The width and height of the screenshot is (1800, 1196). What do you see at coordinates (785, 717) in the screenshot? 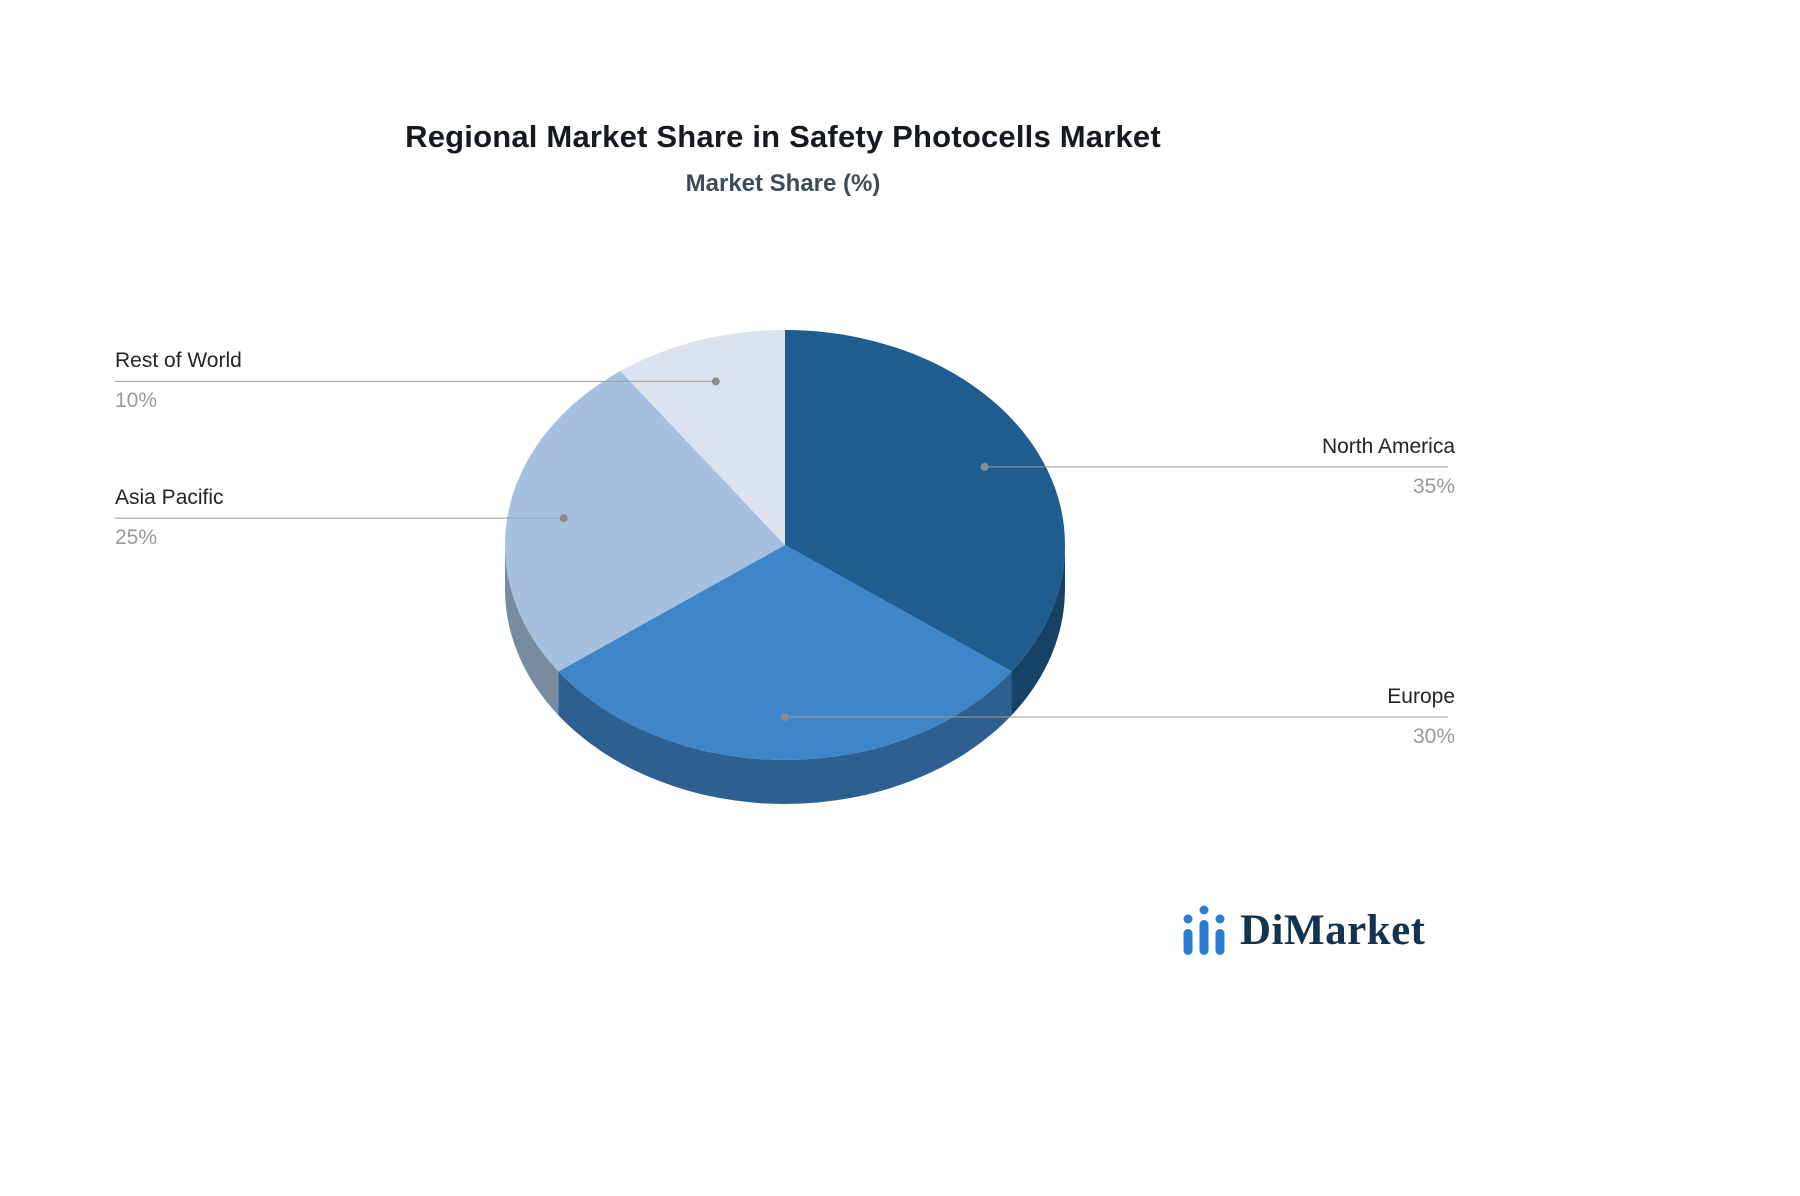
I see `leader-dot-europe` at bounding box center [785, 717].